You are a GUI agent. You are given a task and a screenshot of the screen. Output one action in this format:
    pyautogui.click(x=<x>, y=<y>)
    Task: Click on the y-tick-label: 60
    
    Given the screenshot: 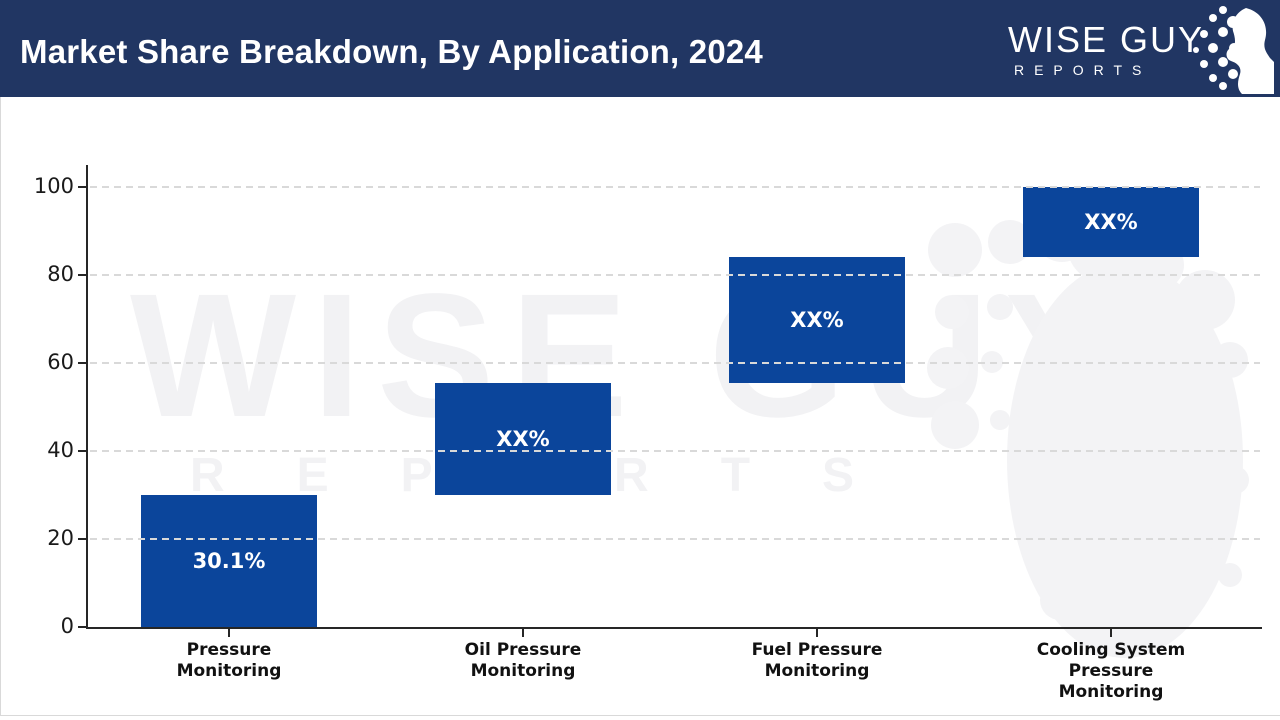 What is the action you would take?
    pyautogui.click(x=60, y=362)
    